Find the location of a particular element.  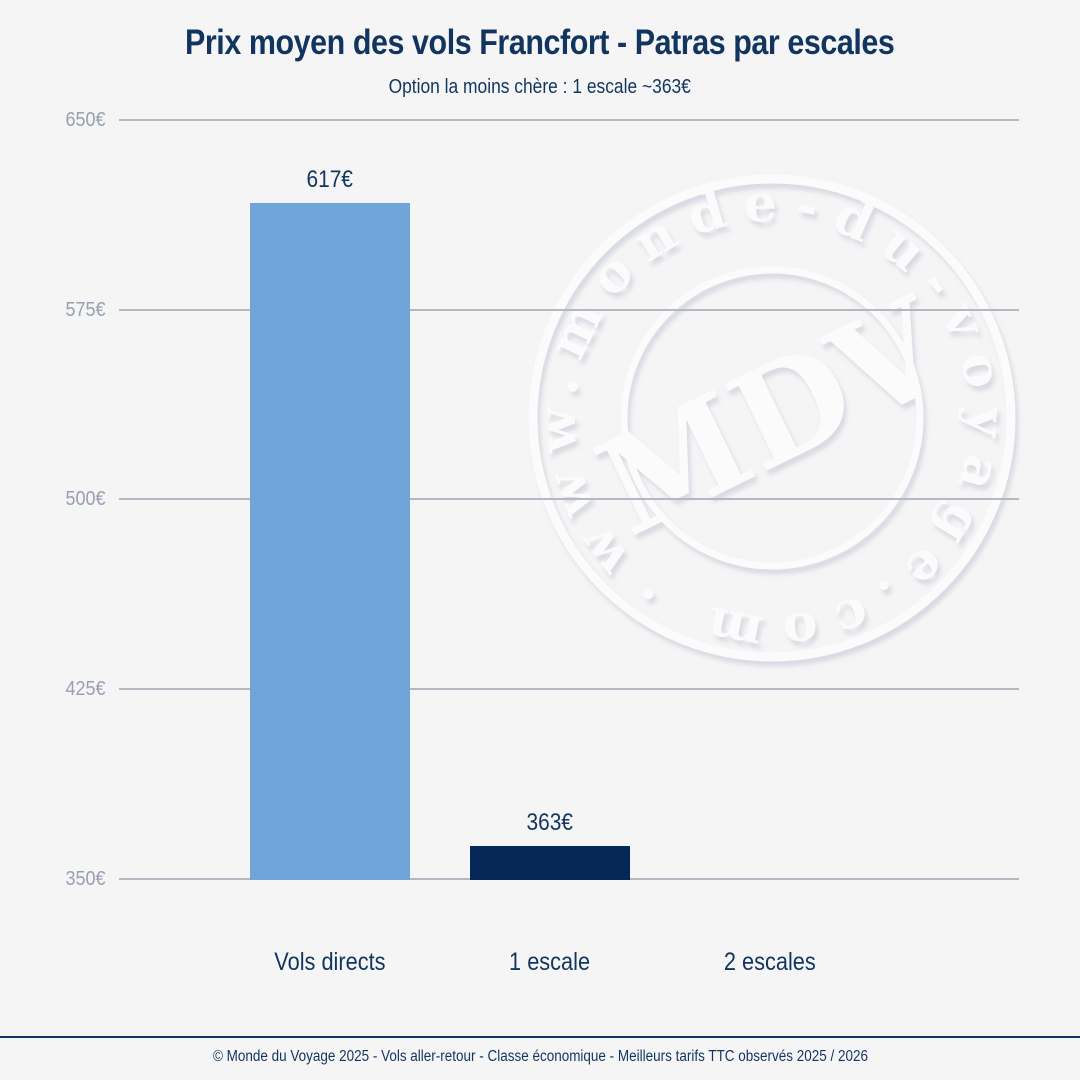

ytick-label-425: 425€ is located at coordinates (52, 689).